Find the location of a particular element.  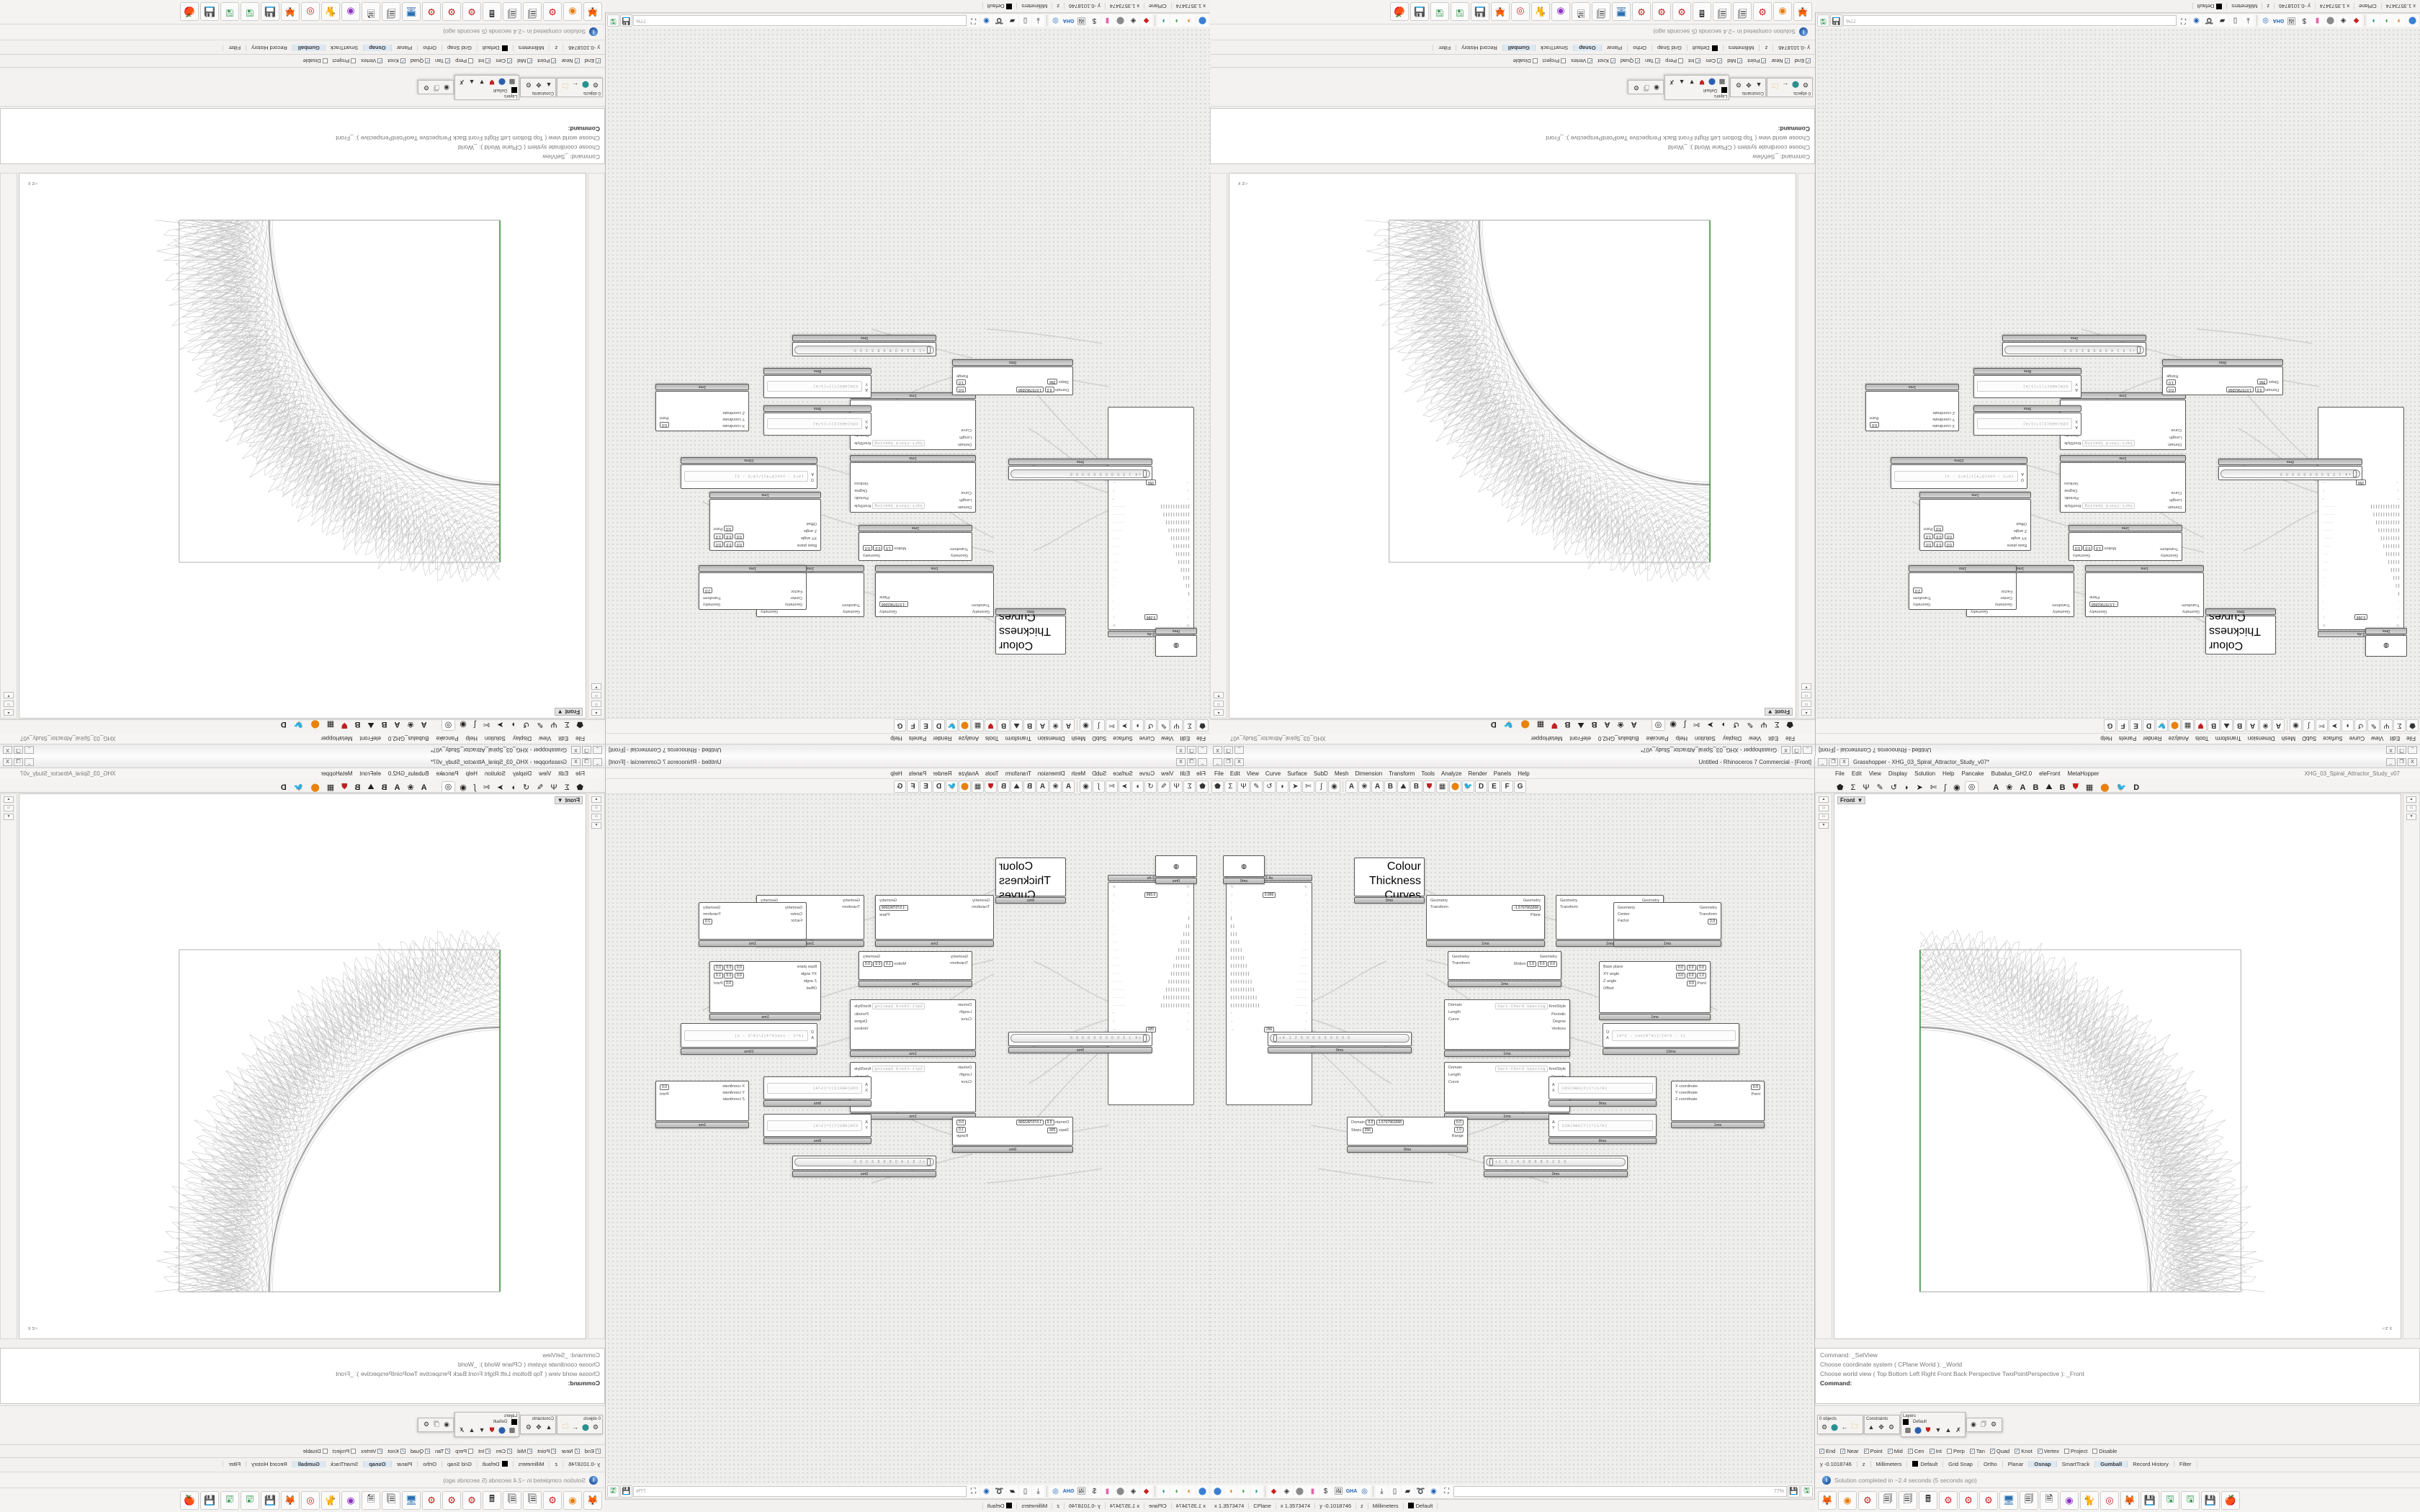

psi-icon: Ψ is located at coordinates (1176, 786).